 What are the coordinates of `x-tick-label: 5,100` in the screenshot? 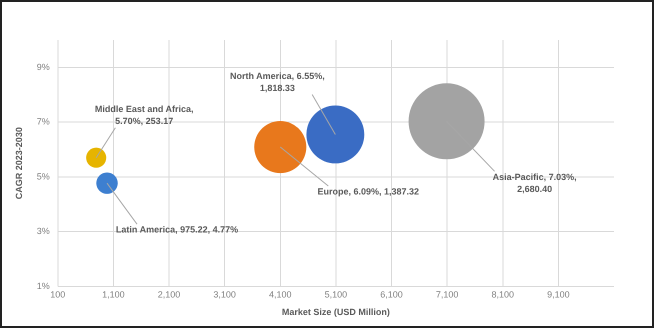 It's located at (336, 294).